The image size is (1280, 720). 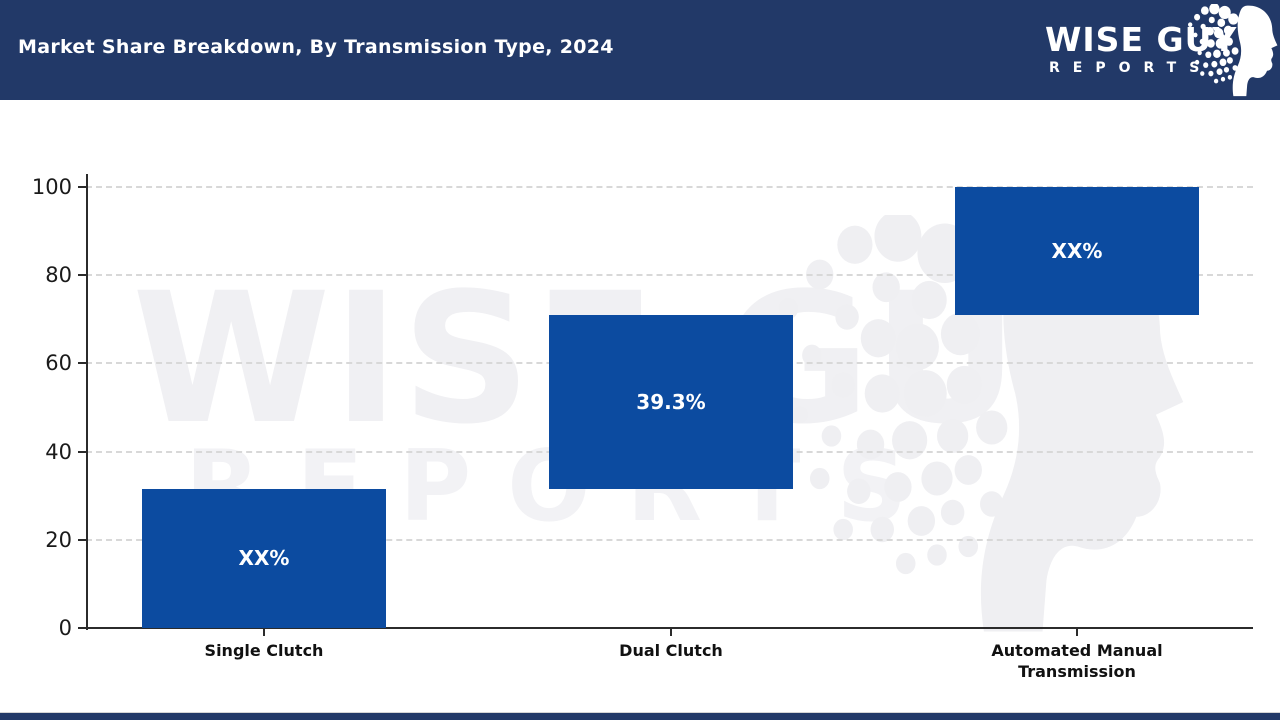 I want to click on logo-subtitle: REPORTS, so click(x=1131, y=68).